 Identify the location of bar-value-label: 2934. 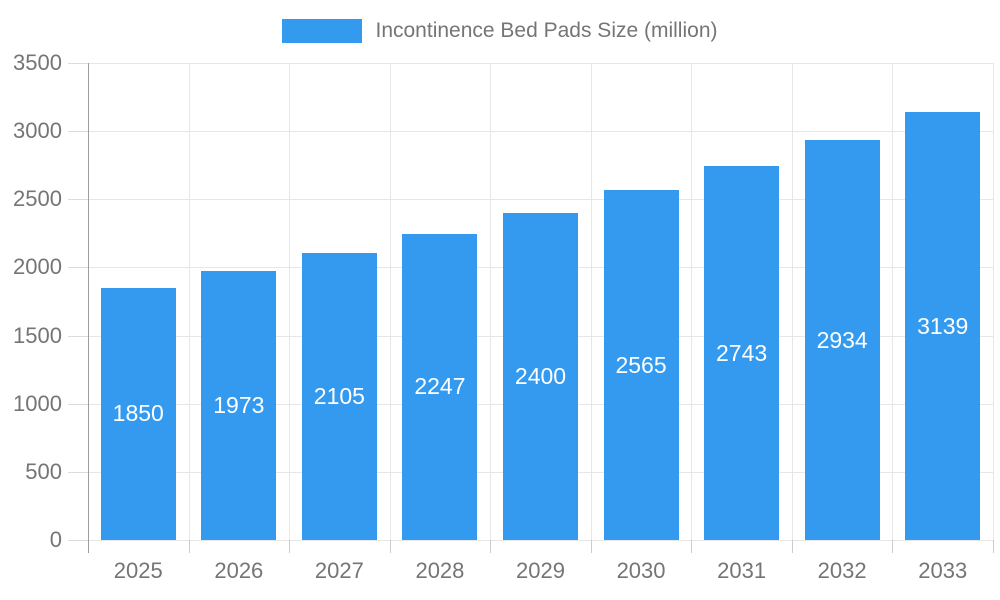
(842, 339).